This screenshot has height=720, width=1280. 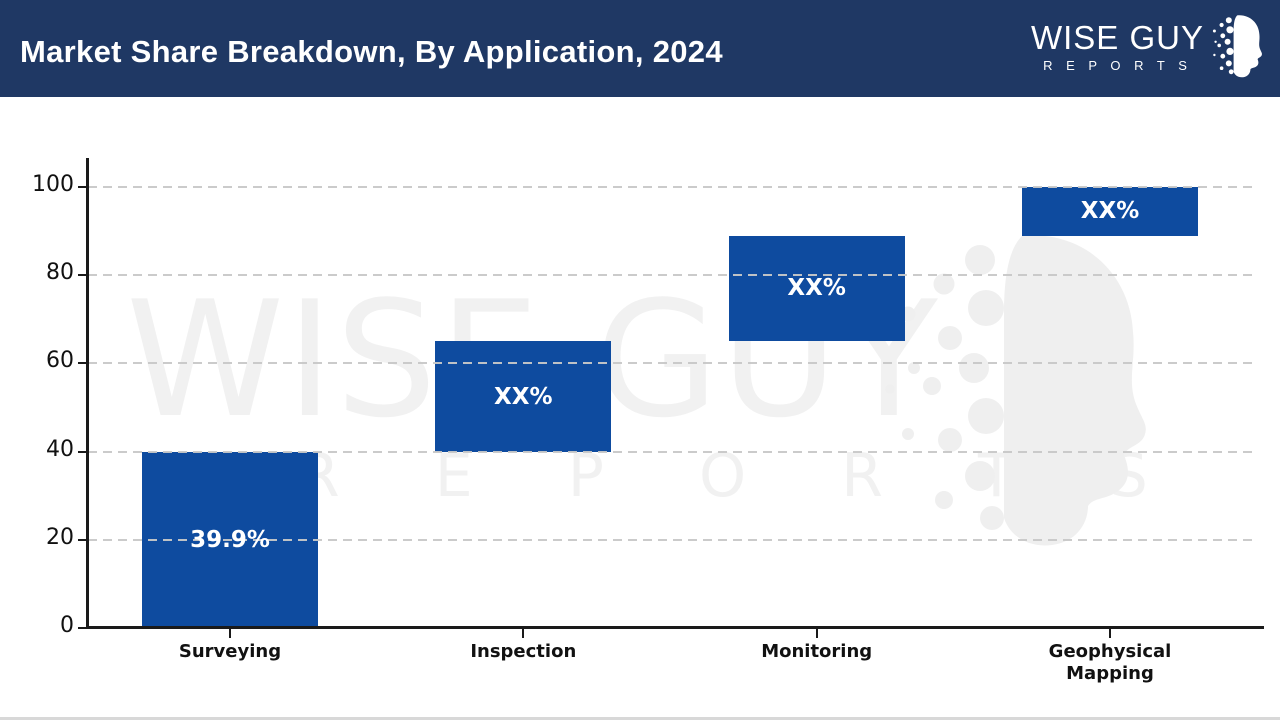 I want to click on y-tick-label-20: 20, so click(x=60, y=537).